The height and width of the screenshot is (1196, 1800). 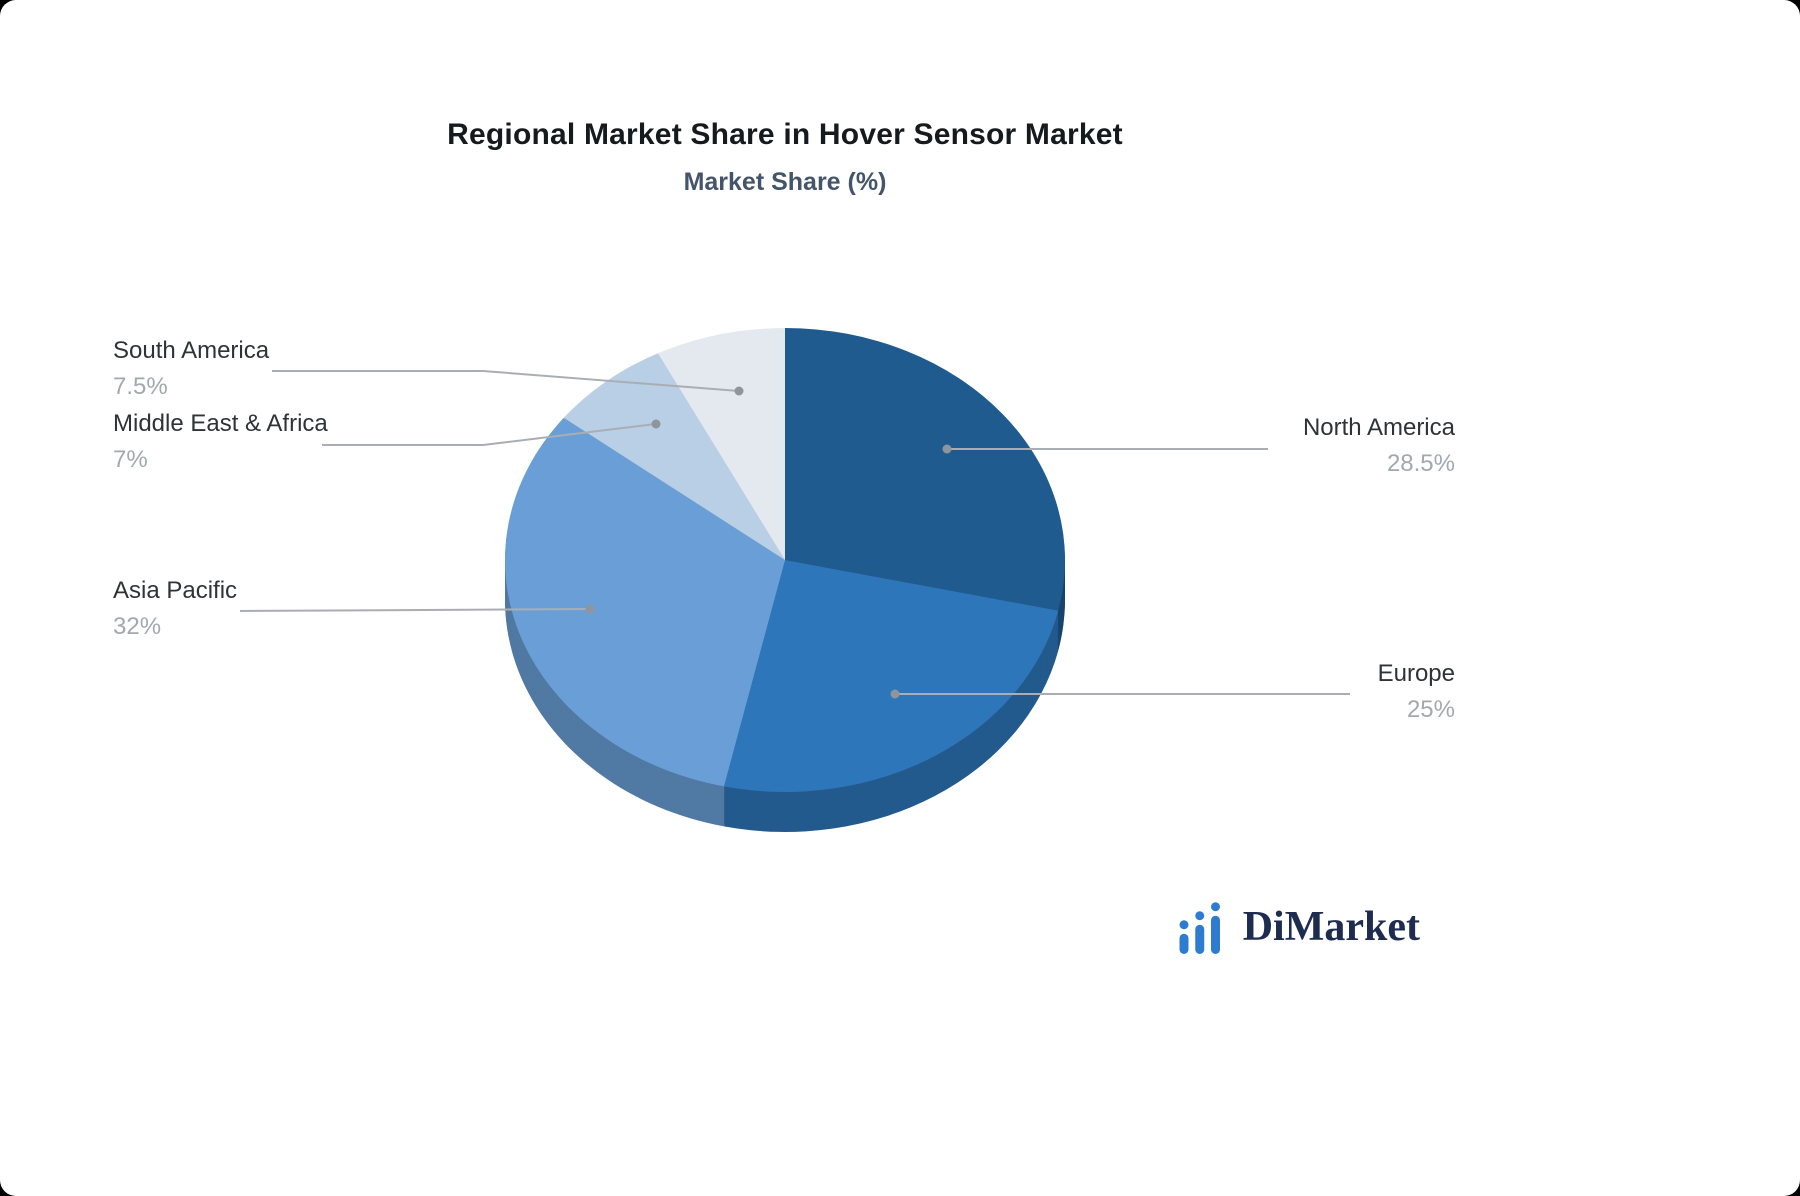 I want to click on slice-label: North America, so click(x=1378, y=427).